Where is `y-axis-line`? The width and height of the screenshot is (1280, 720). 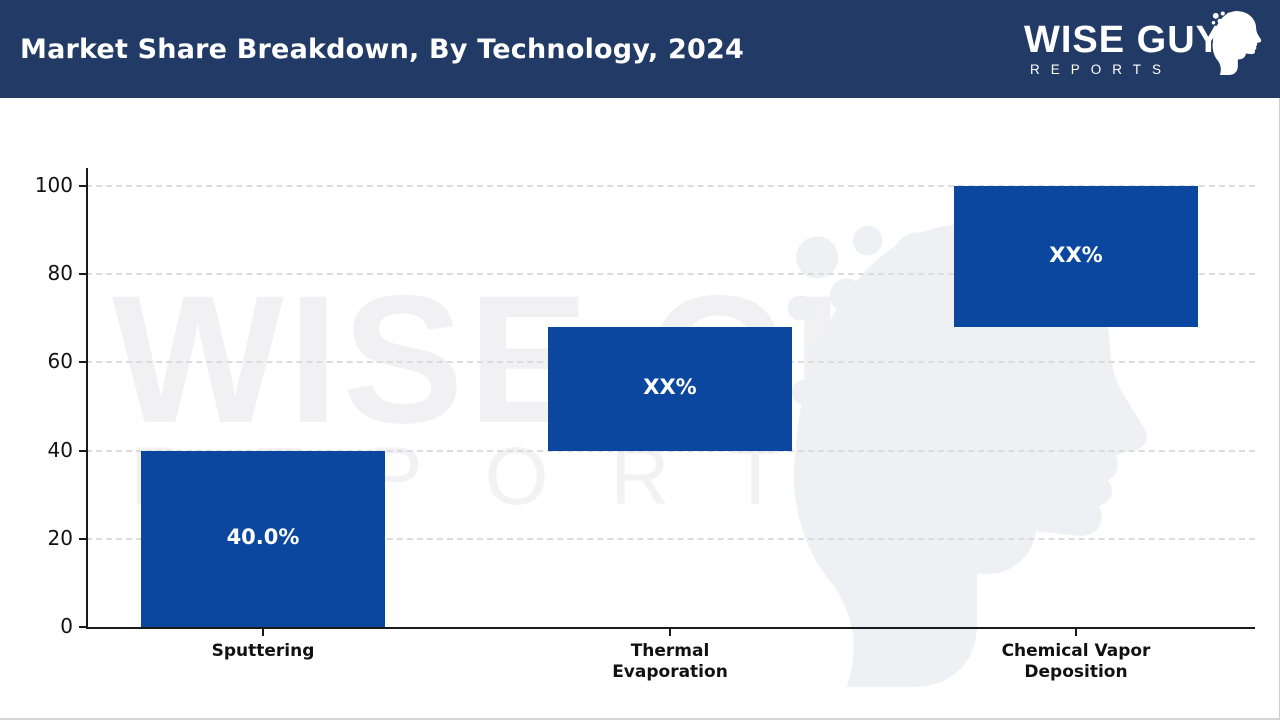 y-axis-line is located at coordinates (87, 398).